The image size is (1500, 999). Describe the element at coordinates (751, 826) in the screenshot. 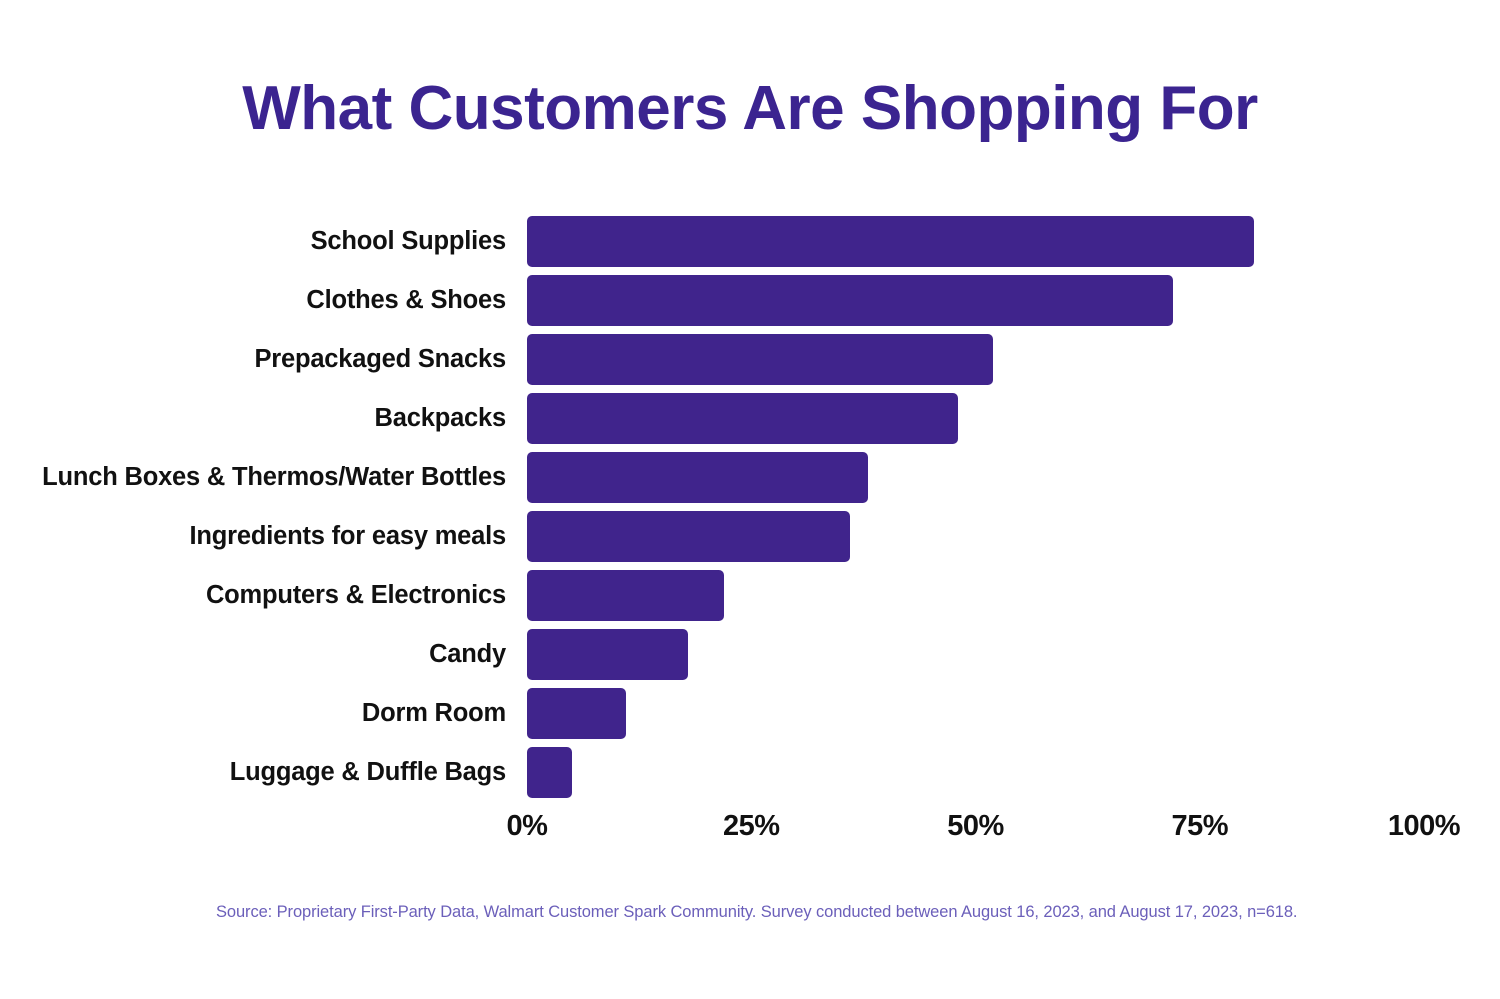

I see `x-axis-tick-label: 25%` at that location.